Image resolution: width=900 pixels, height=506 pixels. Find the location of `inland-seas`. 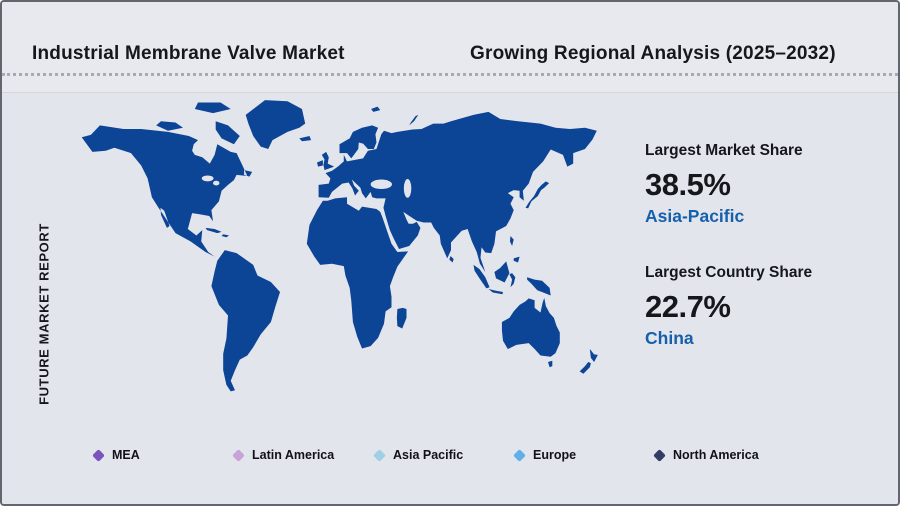

inland-seas is located at coordinates (306, 186).